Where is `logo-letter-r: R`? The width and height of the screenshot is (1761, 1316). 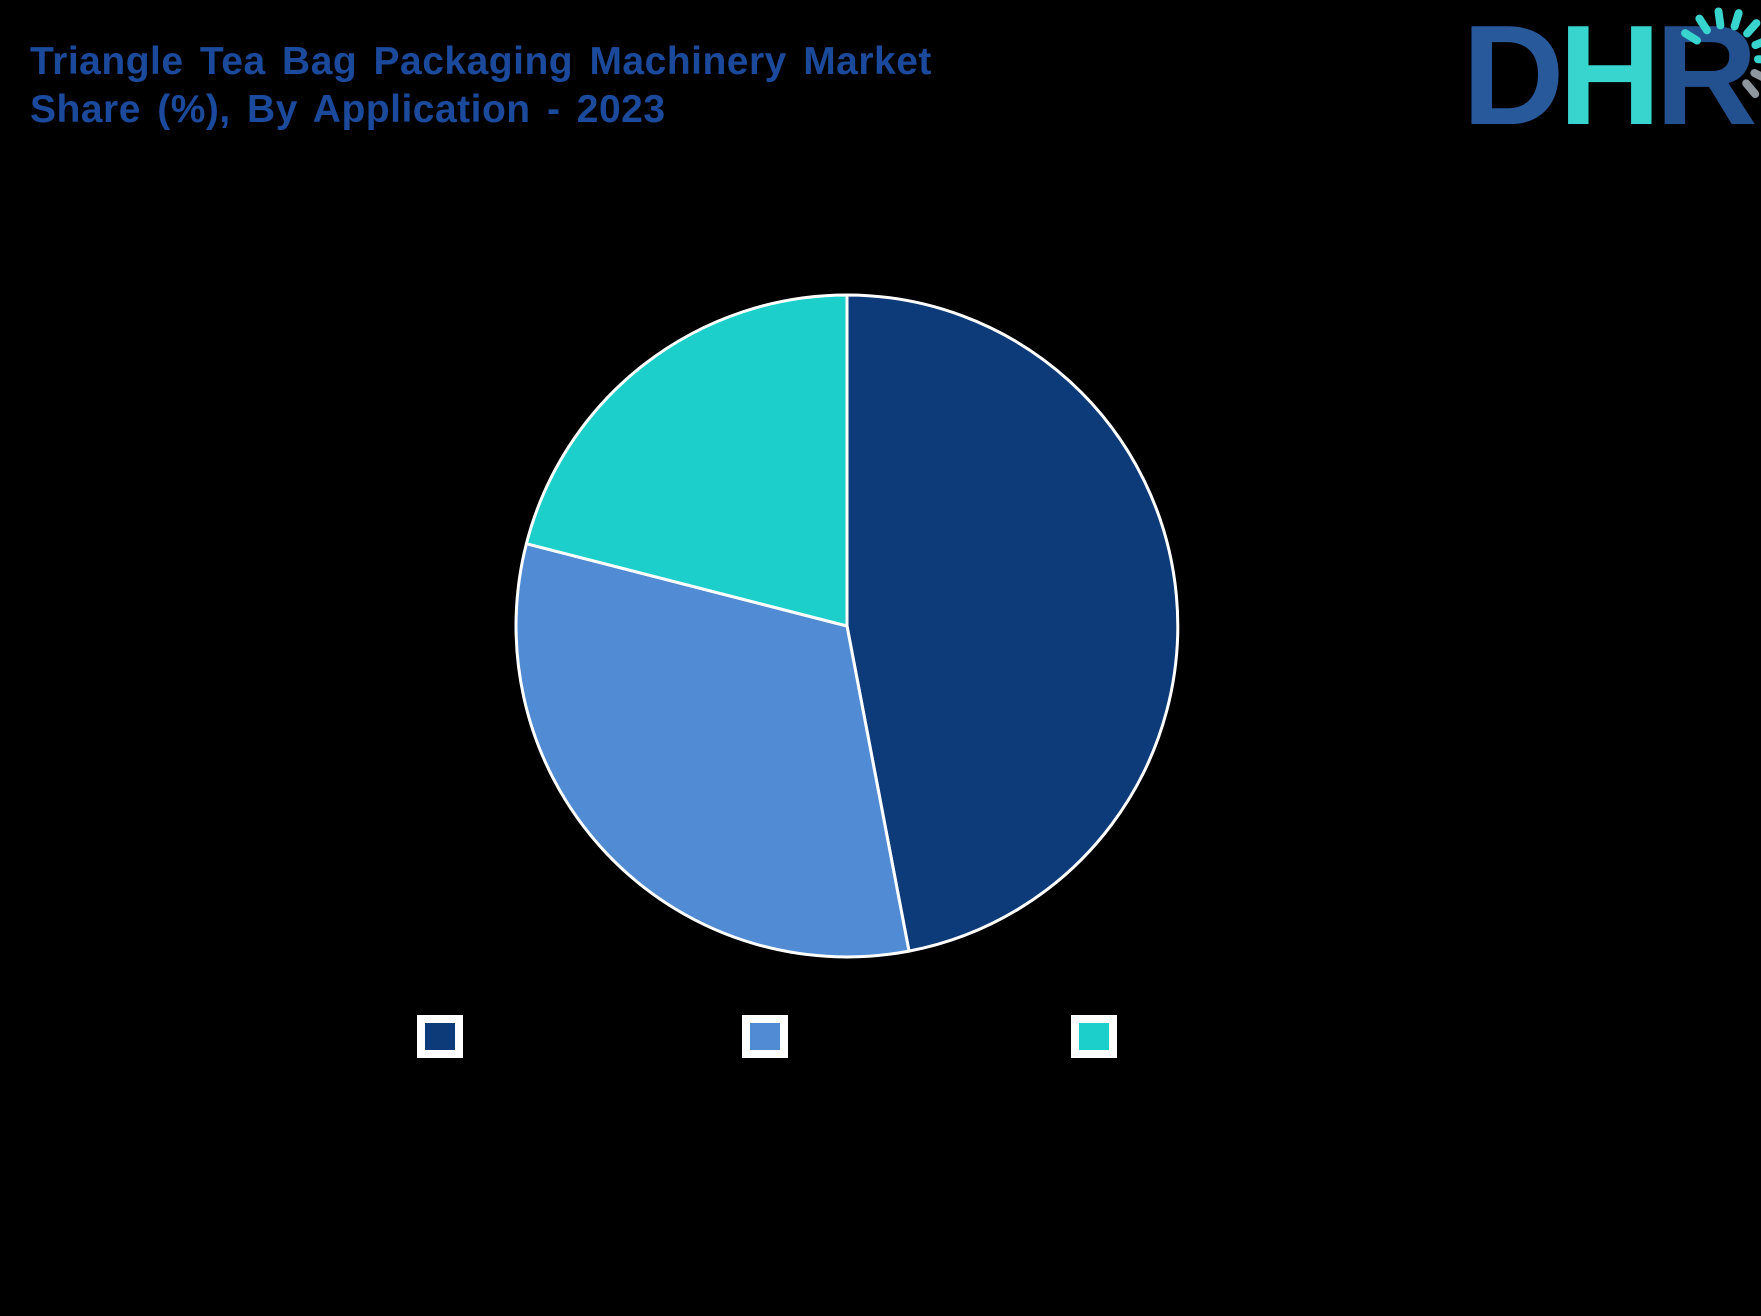
logo-letter-r: R is located at coordinates (1706, 77).